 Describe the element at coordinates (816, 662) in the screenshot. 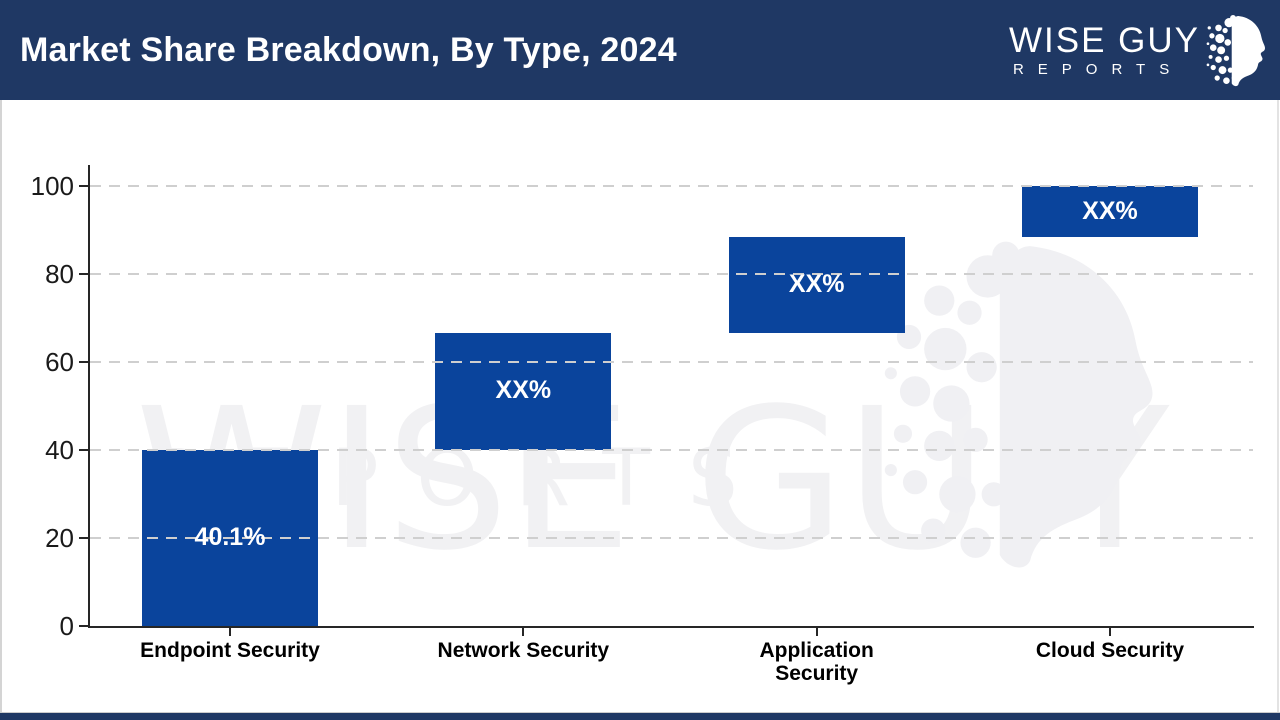

I see `x-category-label: Application Security` at that location.